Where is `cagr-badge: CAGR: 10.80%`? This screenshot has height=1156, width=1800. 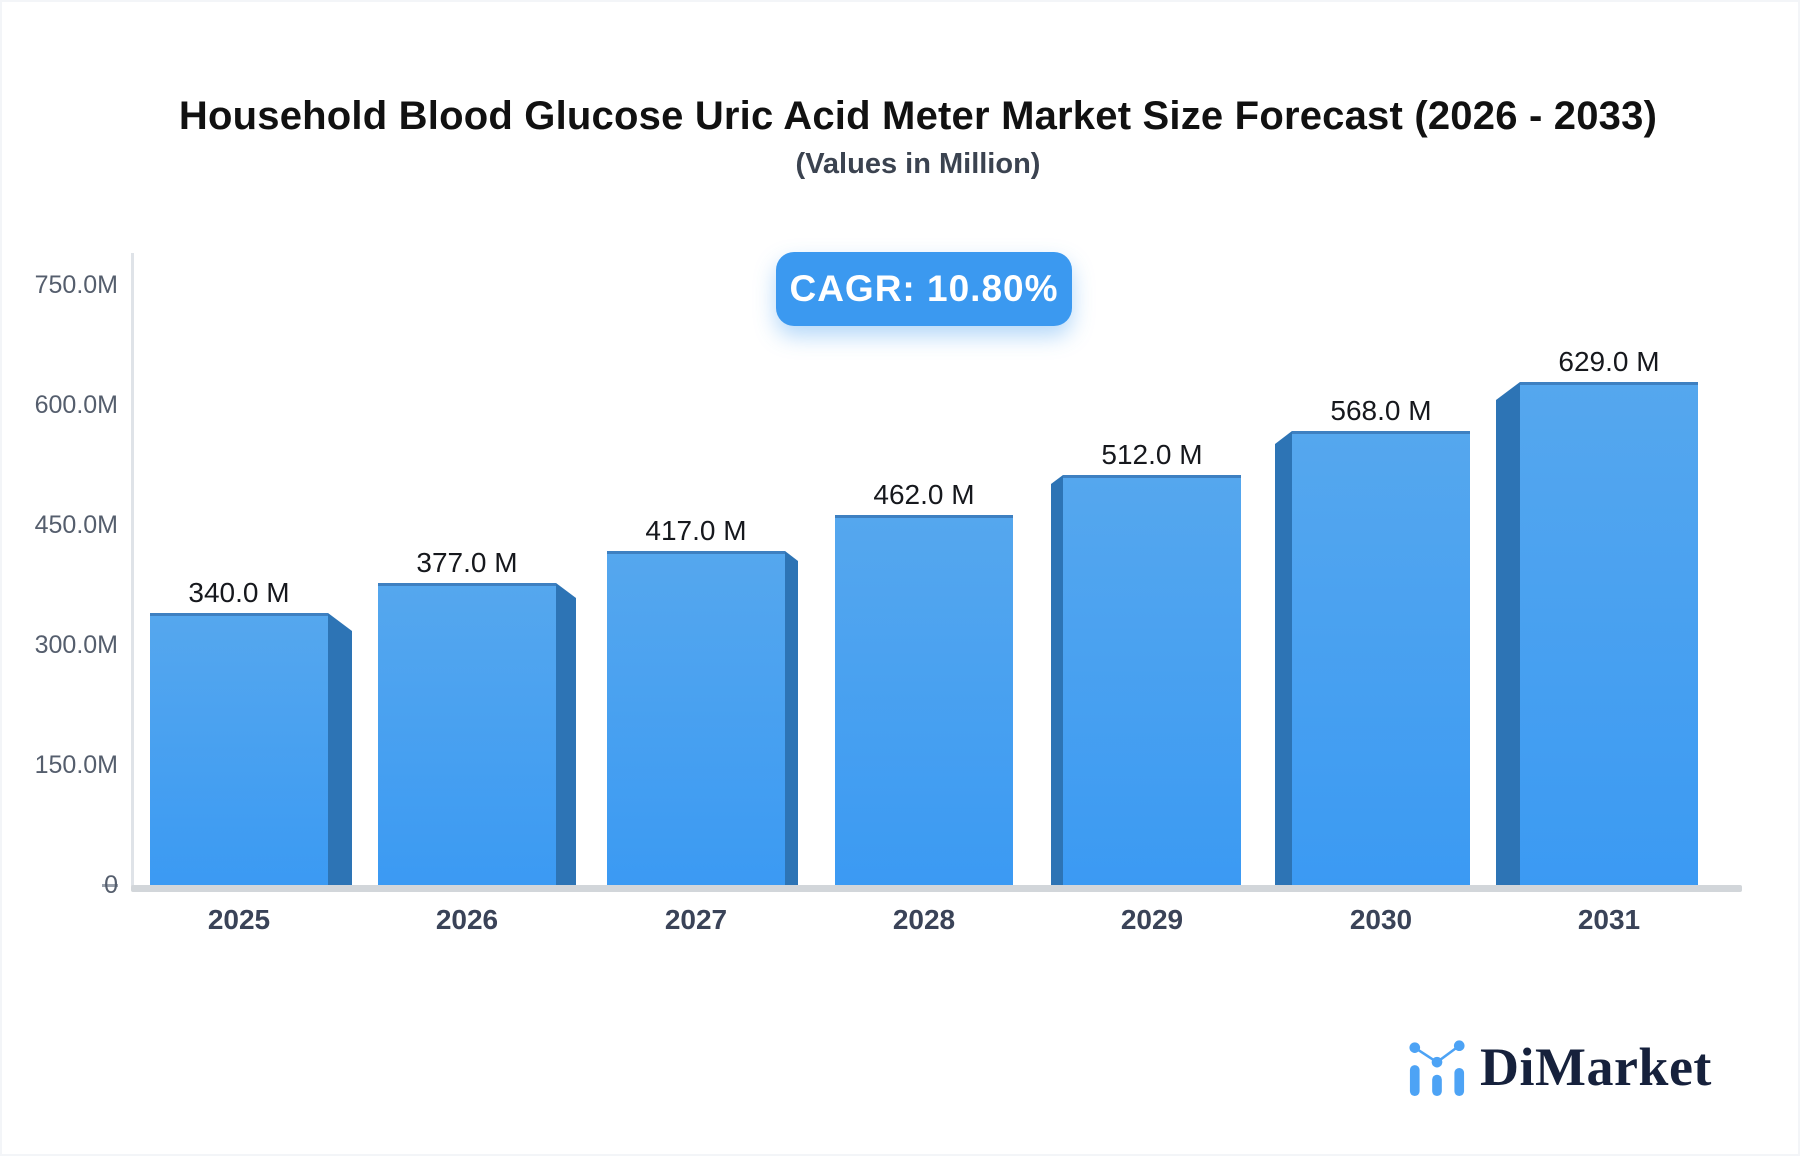
cagr-badge: CAGR: 10.80% is located at coordinates (924, 289).